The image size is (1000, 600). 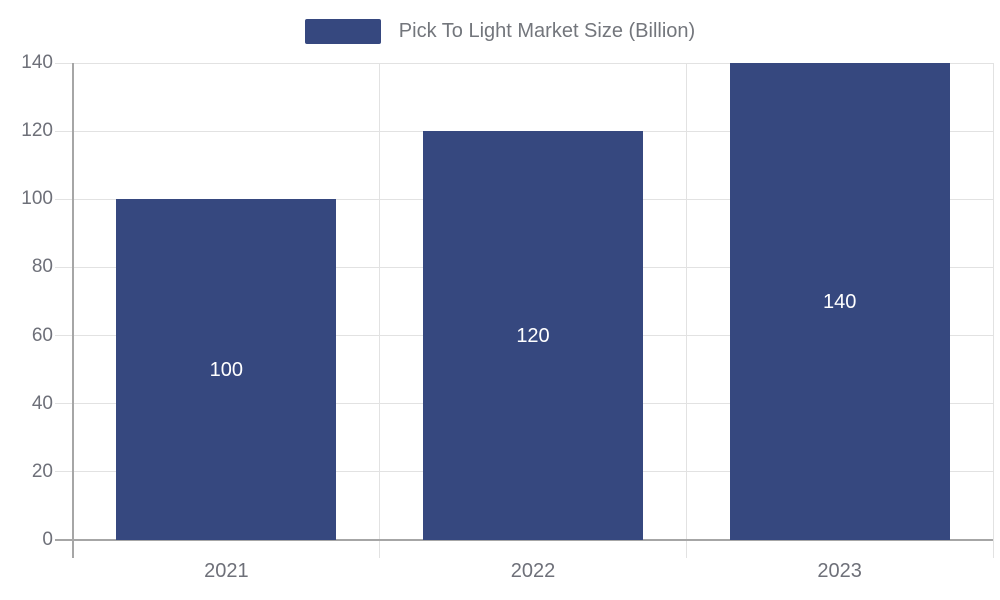 I want to click on y-axis-tick-label: 20, so click(x=42, y=471).